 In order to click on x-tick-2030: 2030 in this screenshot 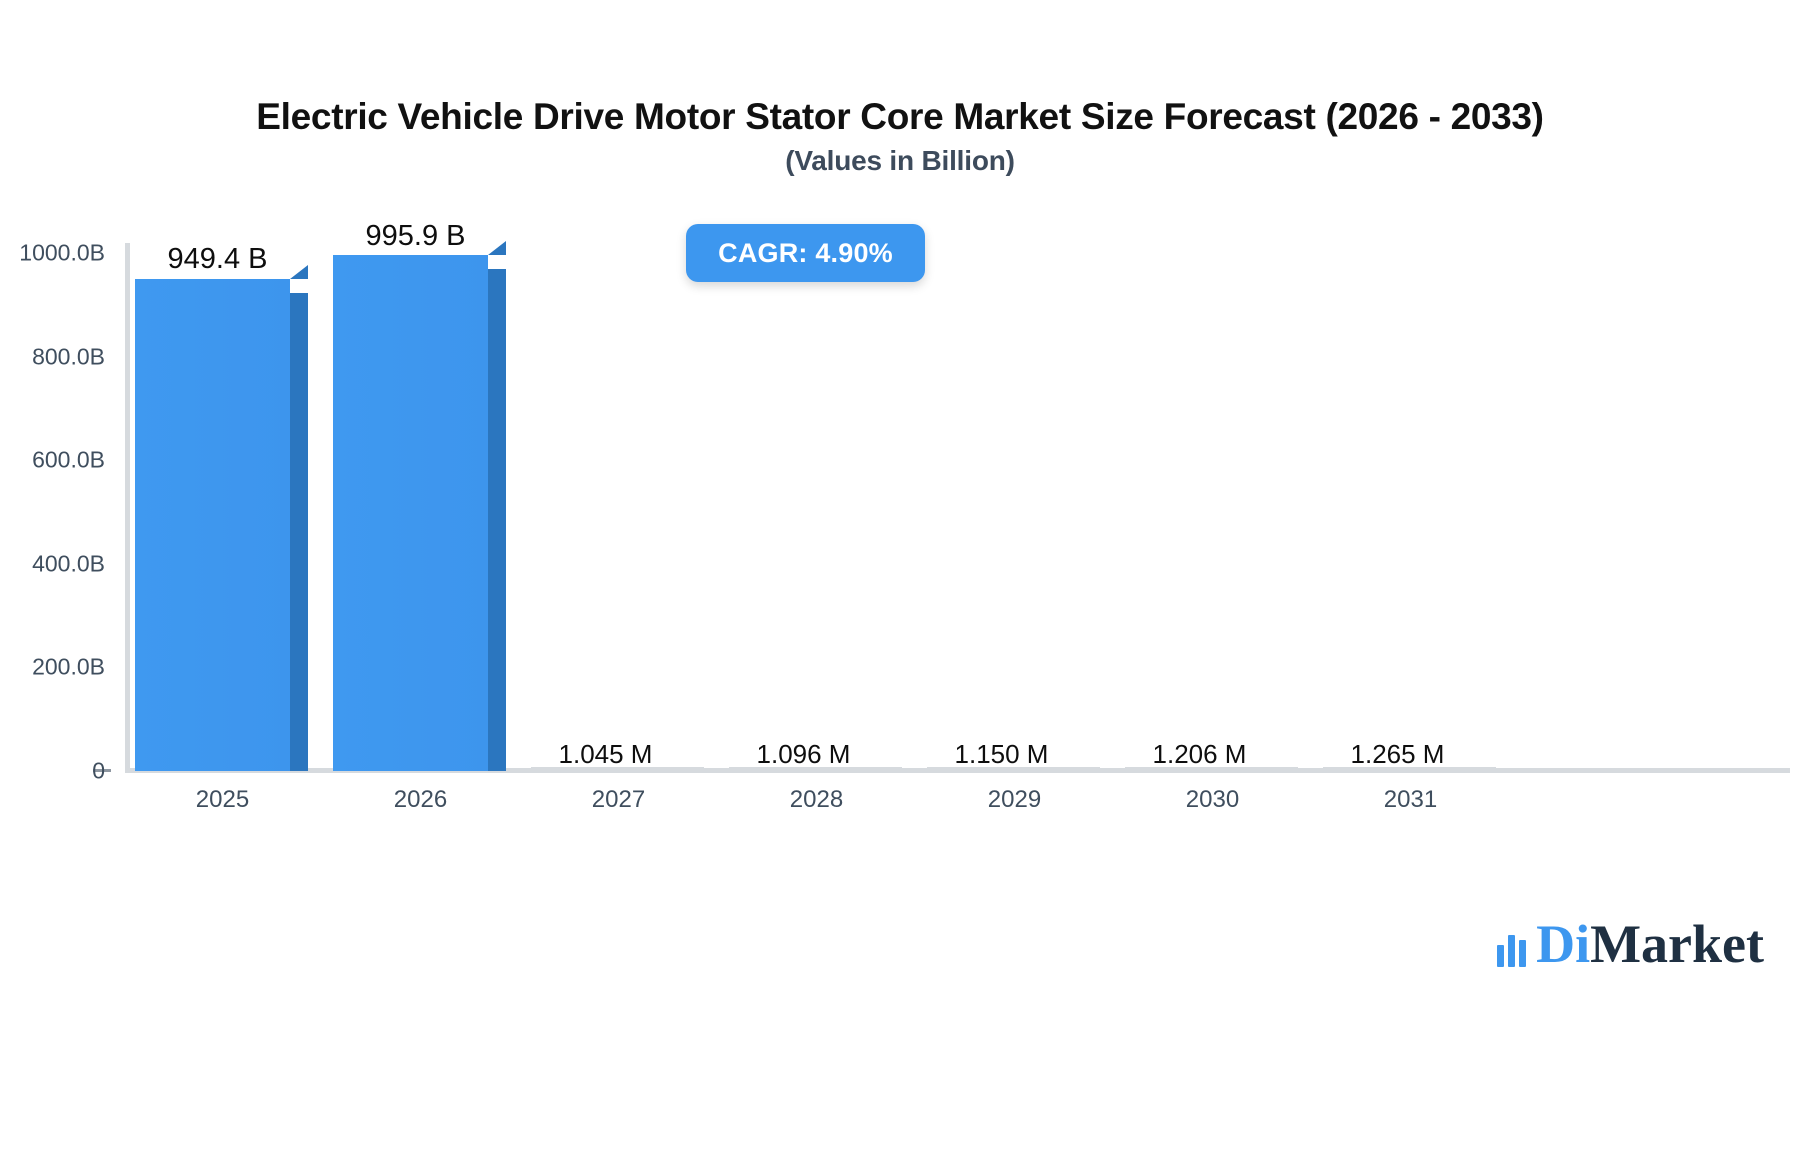, I will do `click(1212, 799)`.